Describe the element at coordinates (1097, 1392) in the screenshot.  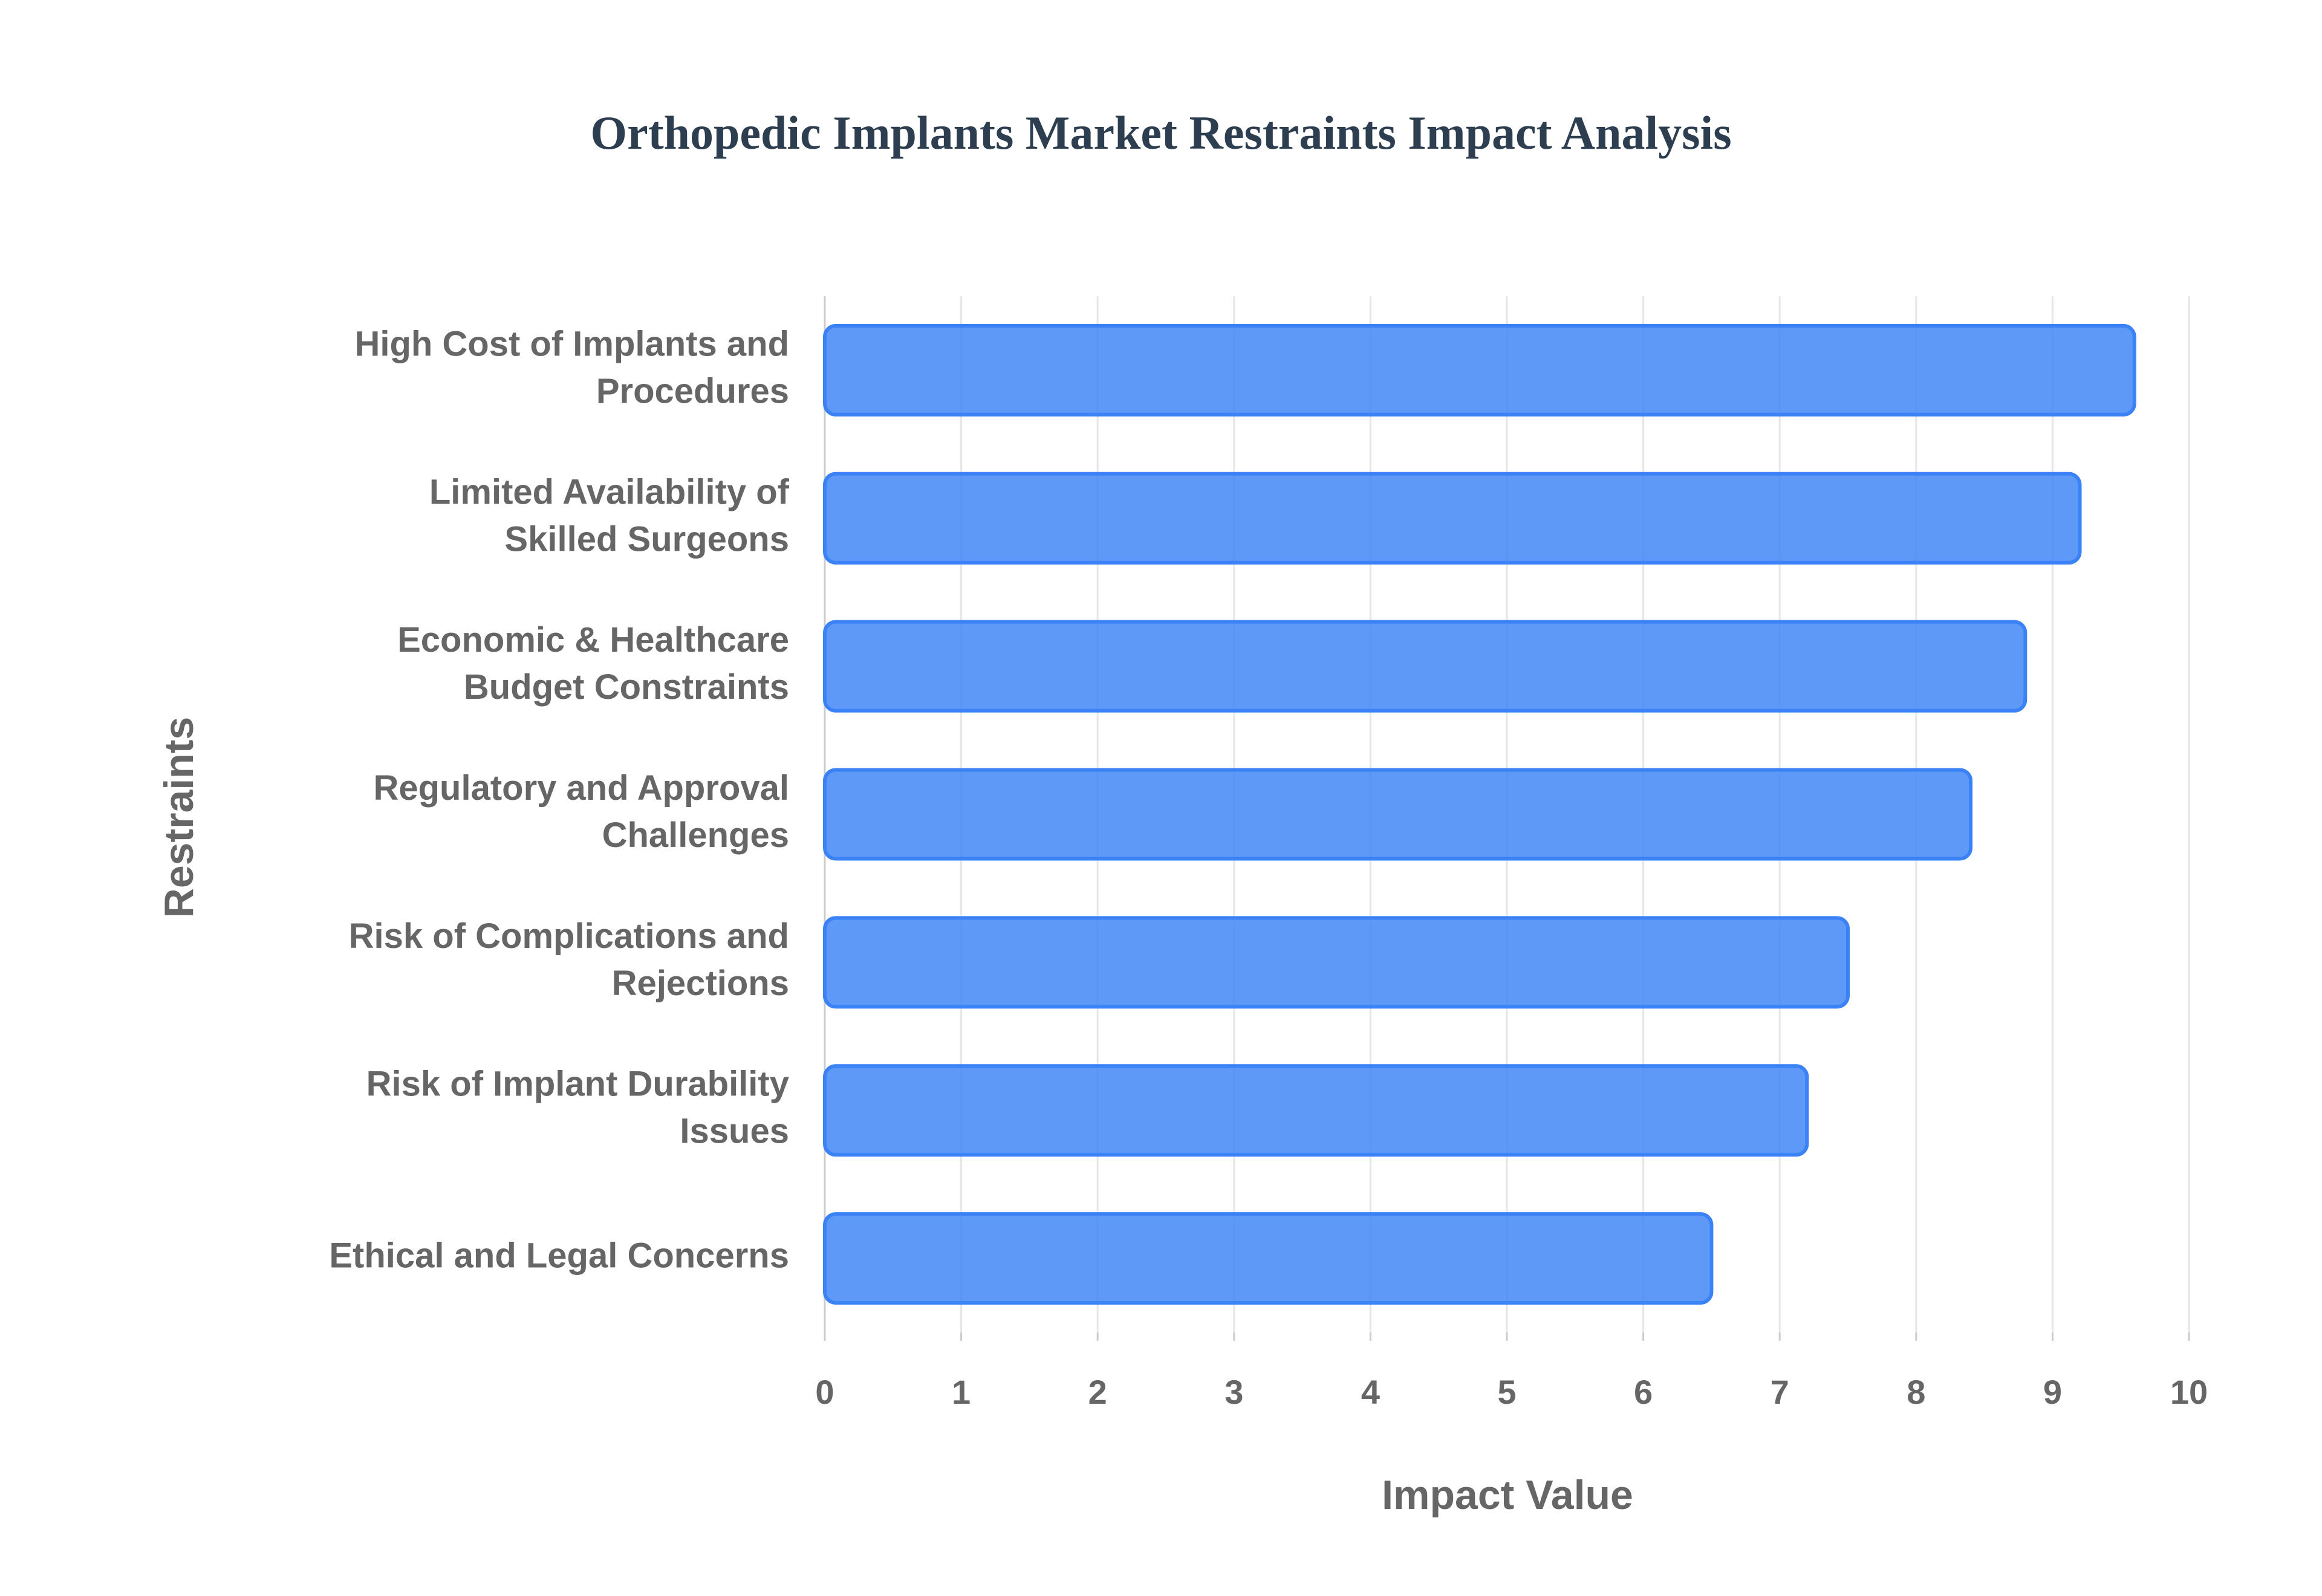
I see `x-tick-label: 2` at that location.